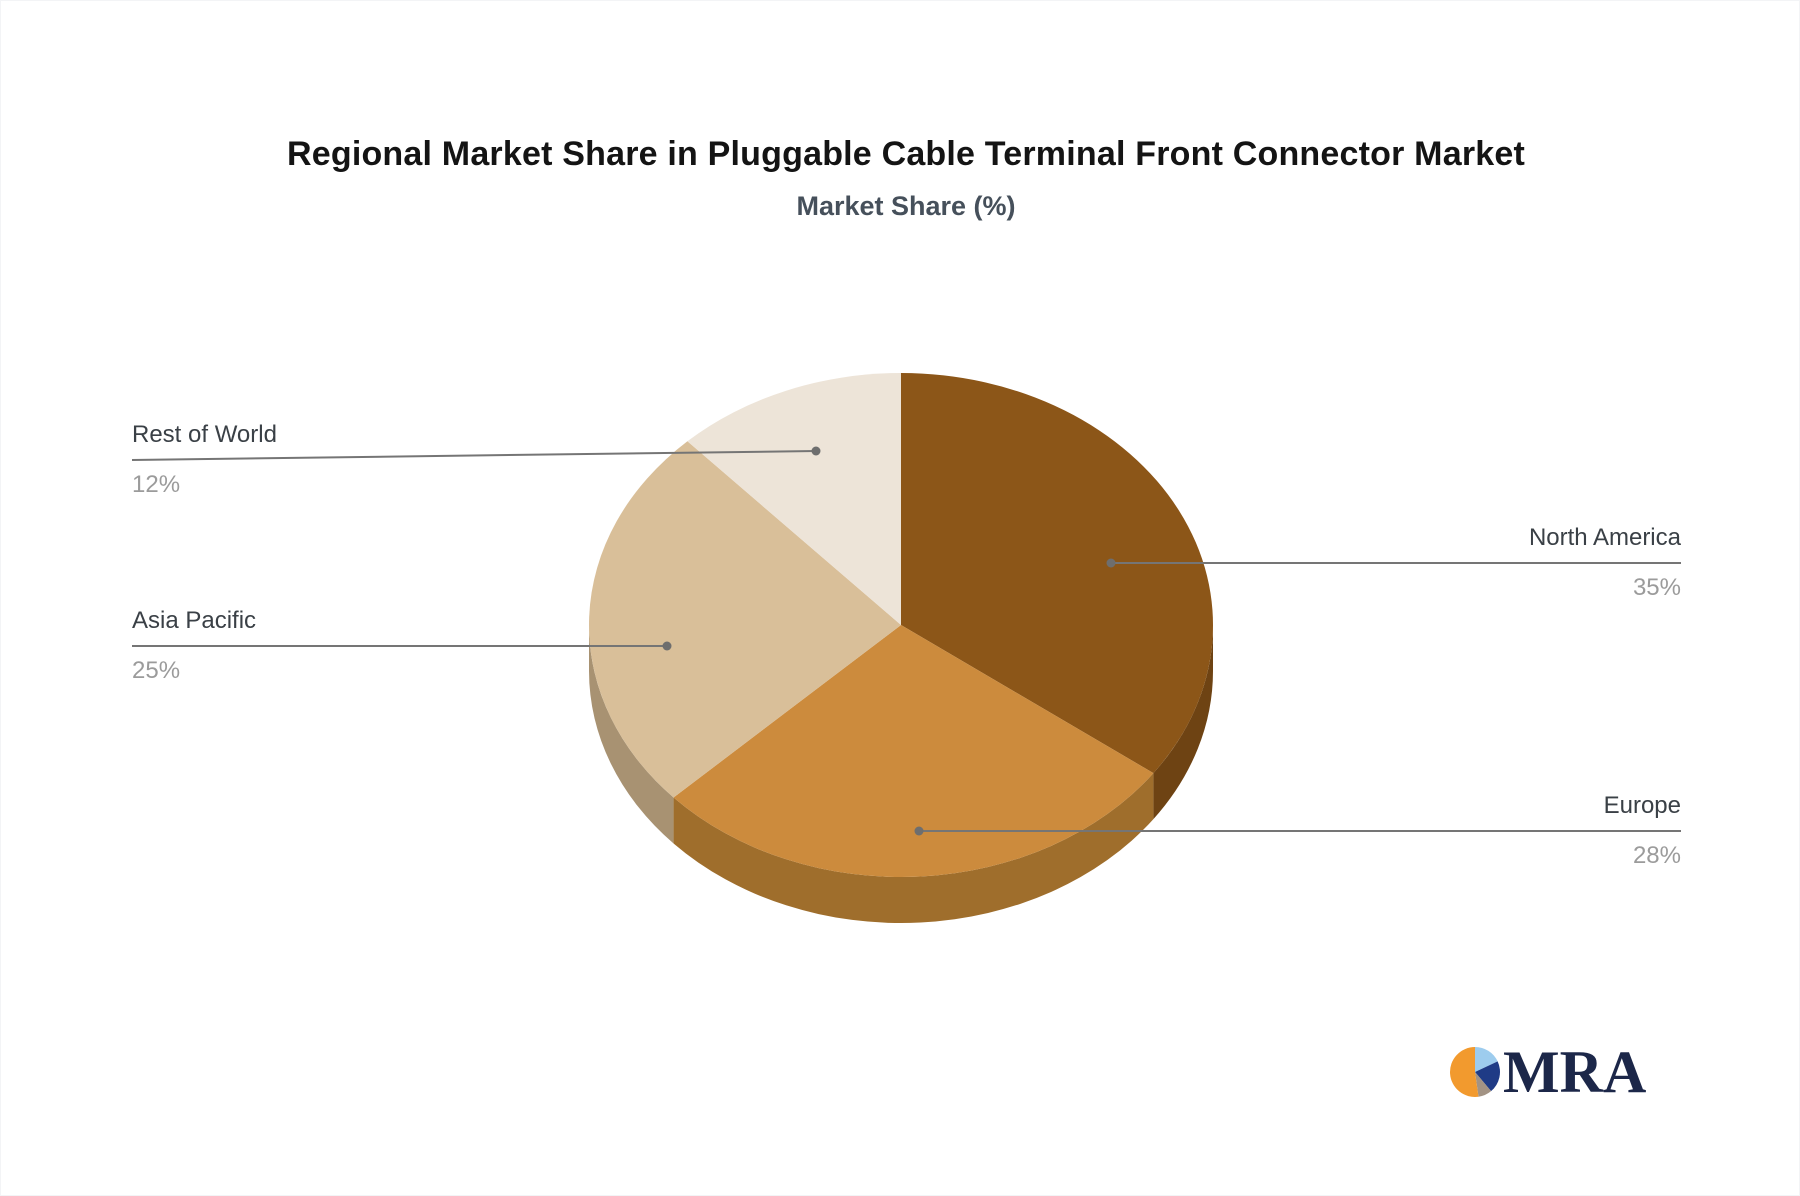 This screenshot has width=1800, height=1196. I want to click on logo-text: MRA, so click(1575, 1072).